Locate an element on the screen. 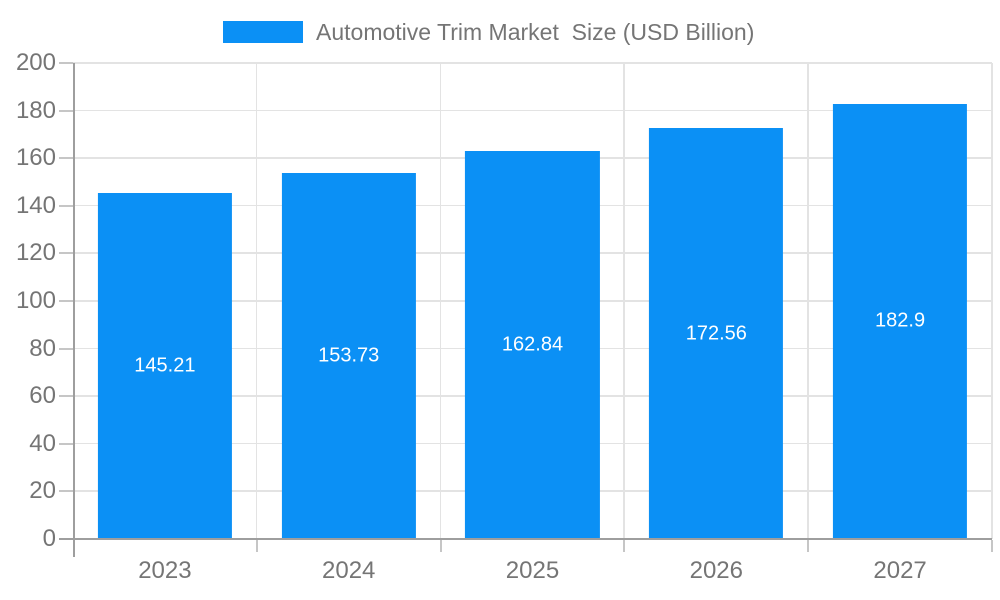 This screenshot has height=600, width=1000. category-band: 145.21 is located at coordinates (165, 301).